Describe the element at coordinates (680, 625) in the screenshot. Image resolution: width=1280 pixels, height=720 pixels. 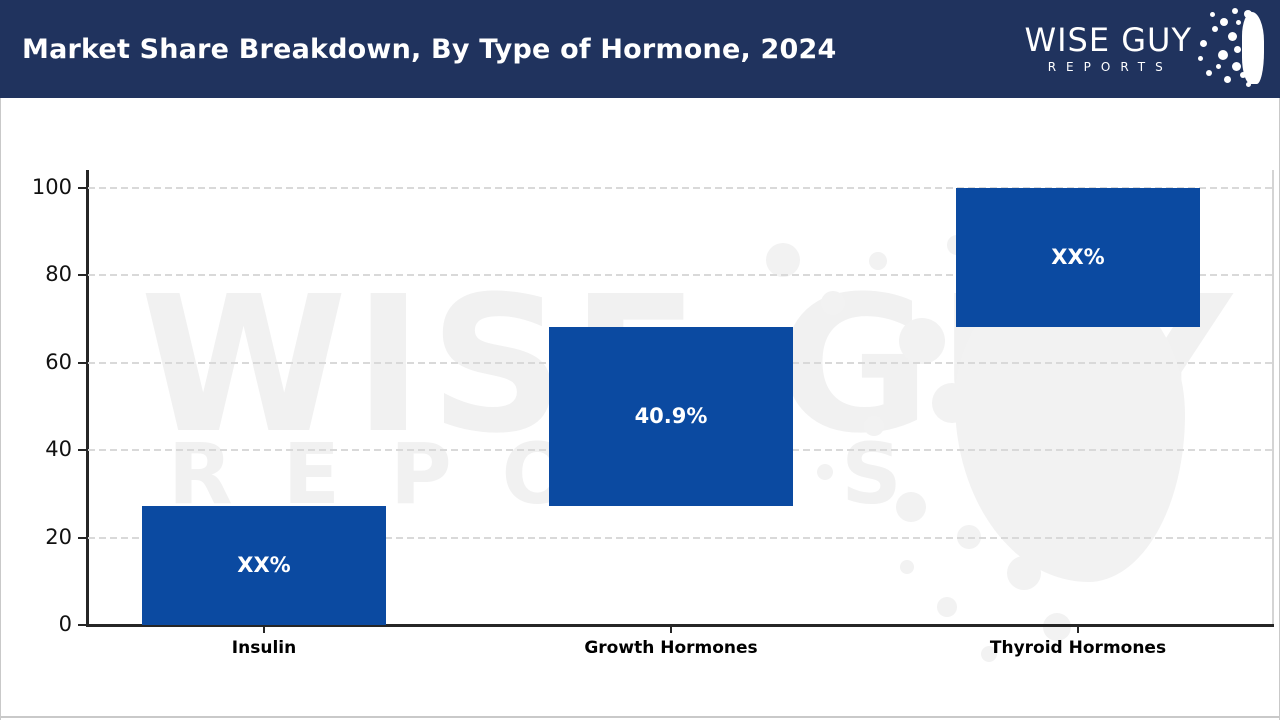
I see `x-axis-line` at that location.